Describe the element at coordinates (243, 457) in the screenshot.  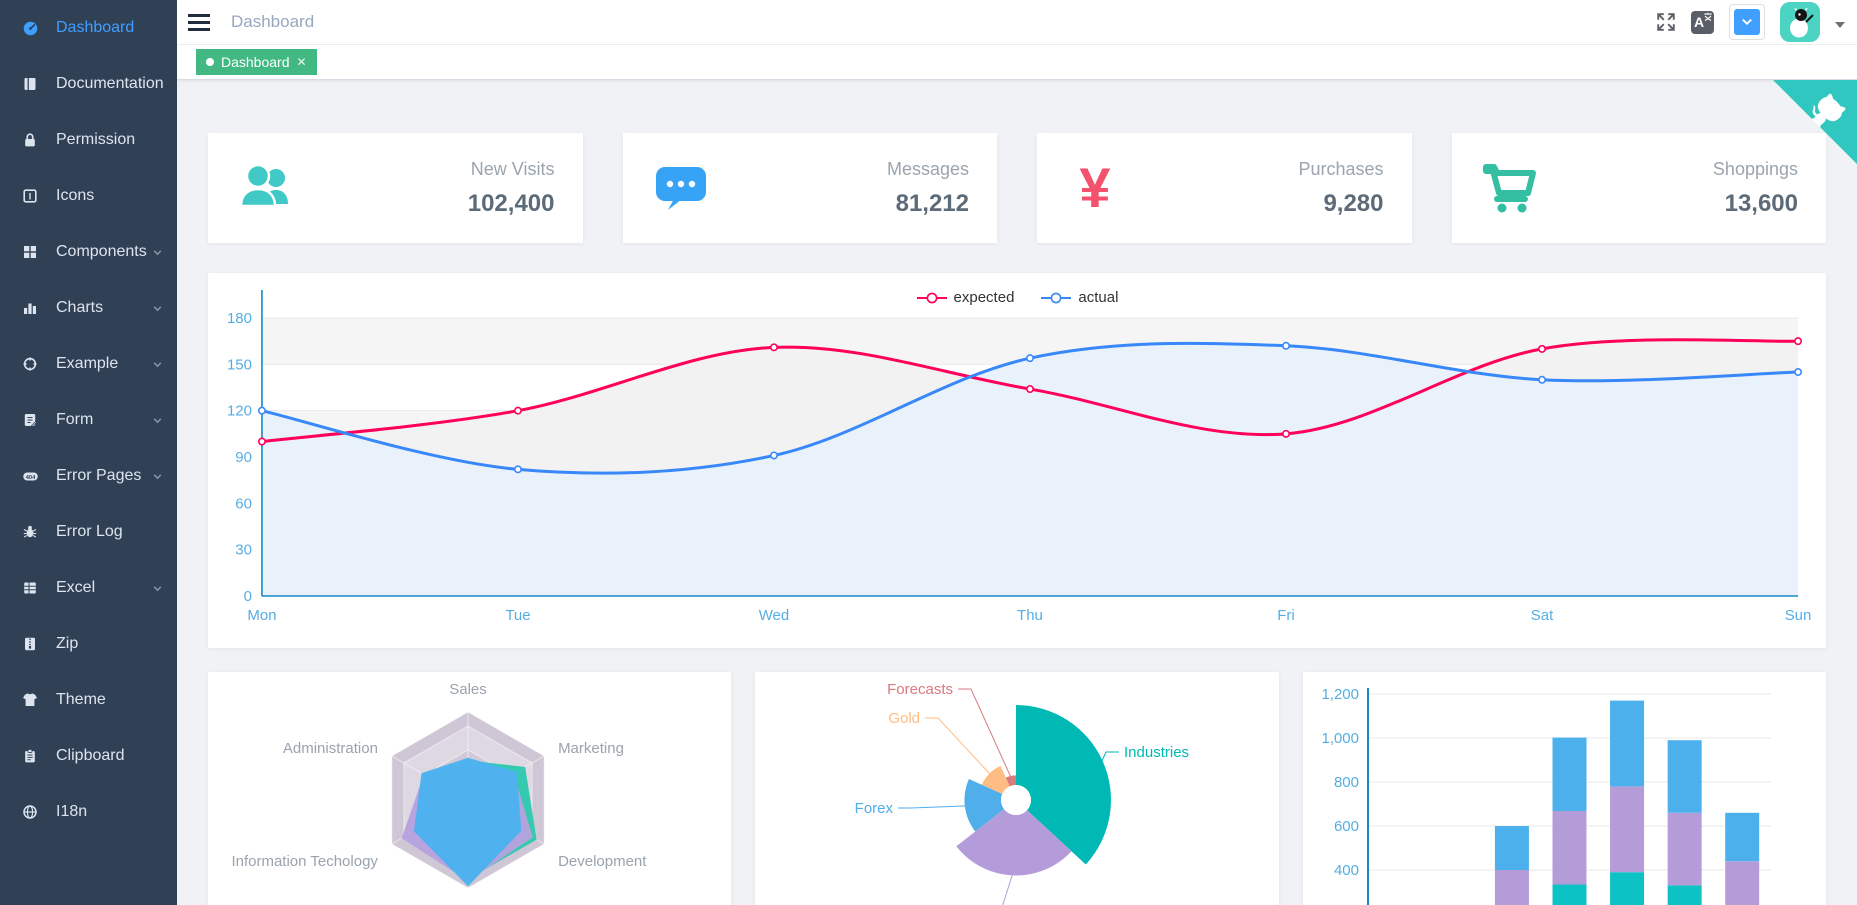
I see `svg-text: 90` at that location.